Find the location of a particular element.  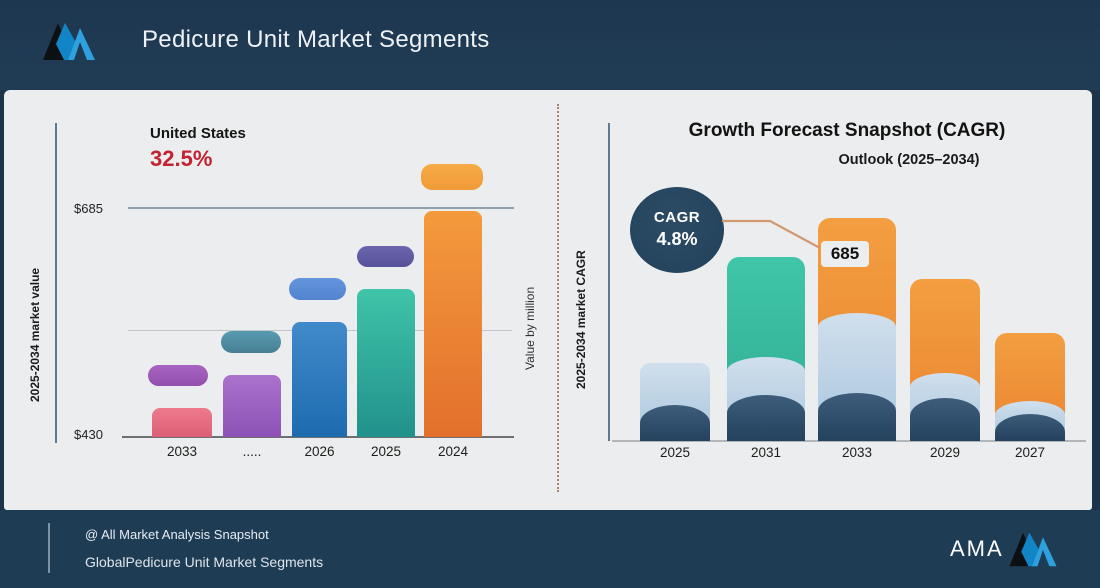

left-bar-2025 is located at coordinates (386, 363).